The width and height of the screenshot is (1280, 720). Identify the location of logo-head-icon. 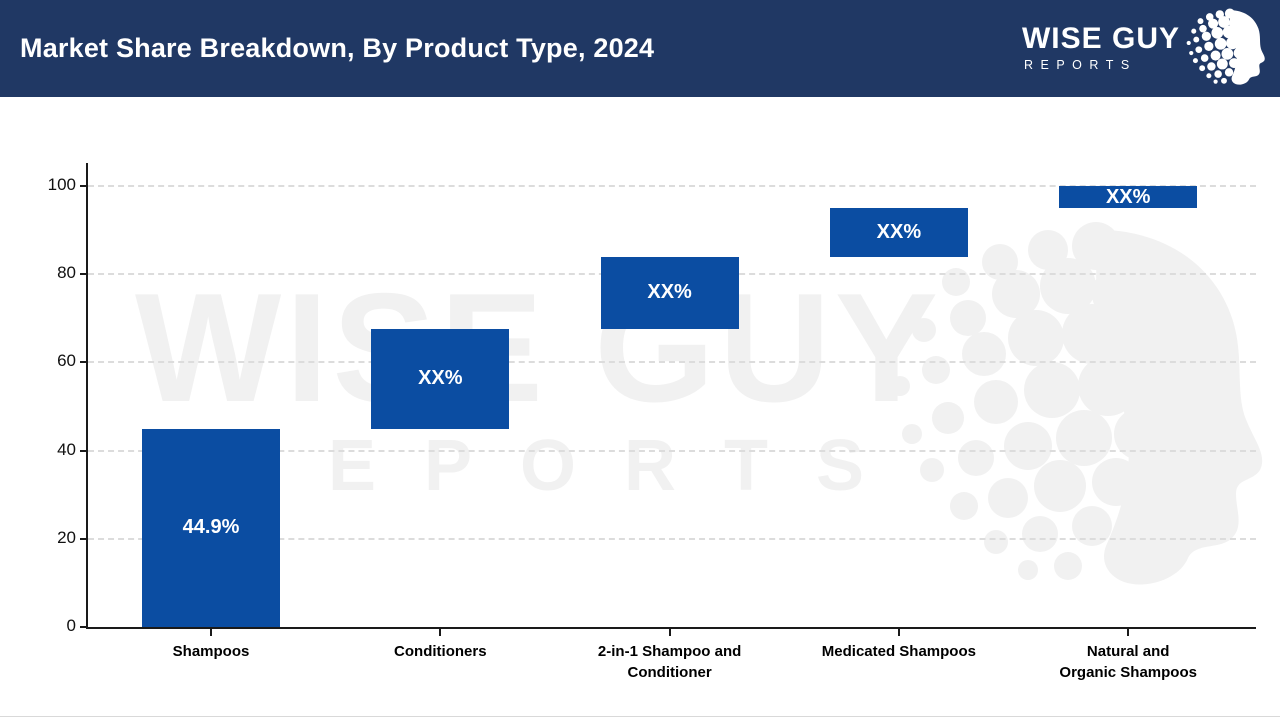
(1224, 48).